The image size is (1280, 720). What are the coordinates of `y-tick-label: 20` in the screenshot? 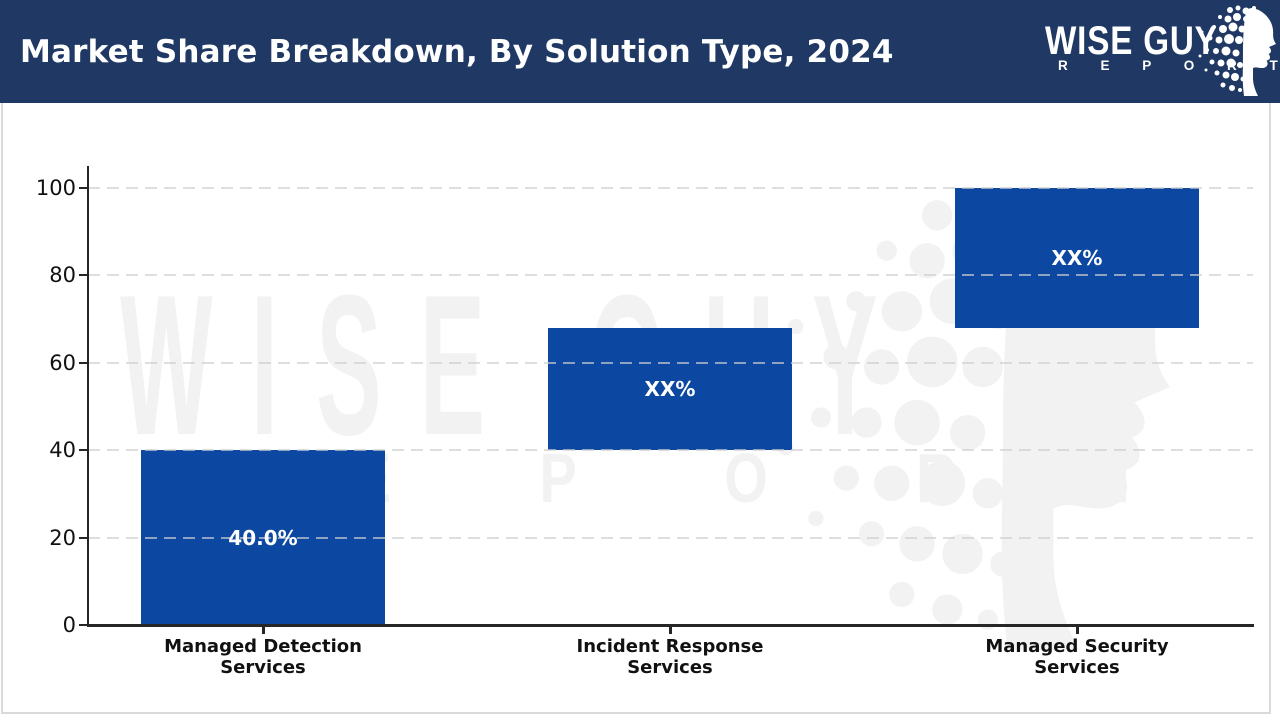 It's located at (62, 537).